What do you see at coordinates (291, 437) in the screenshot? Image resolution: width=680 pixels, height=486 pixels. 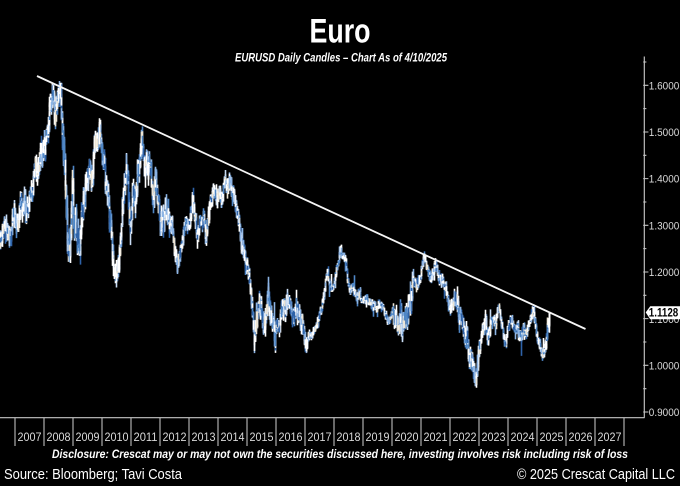 I see `svg-text: 2016` at bounding box center [291, 437].